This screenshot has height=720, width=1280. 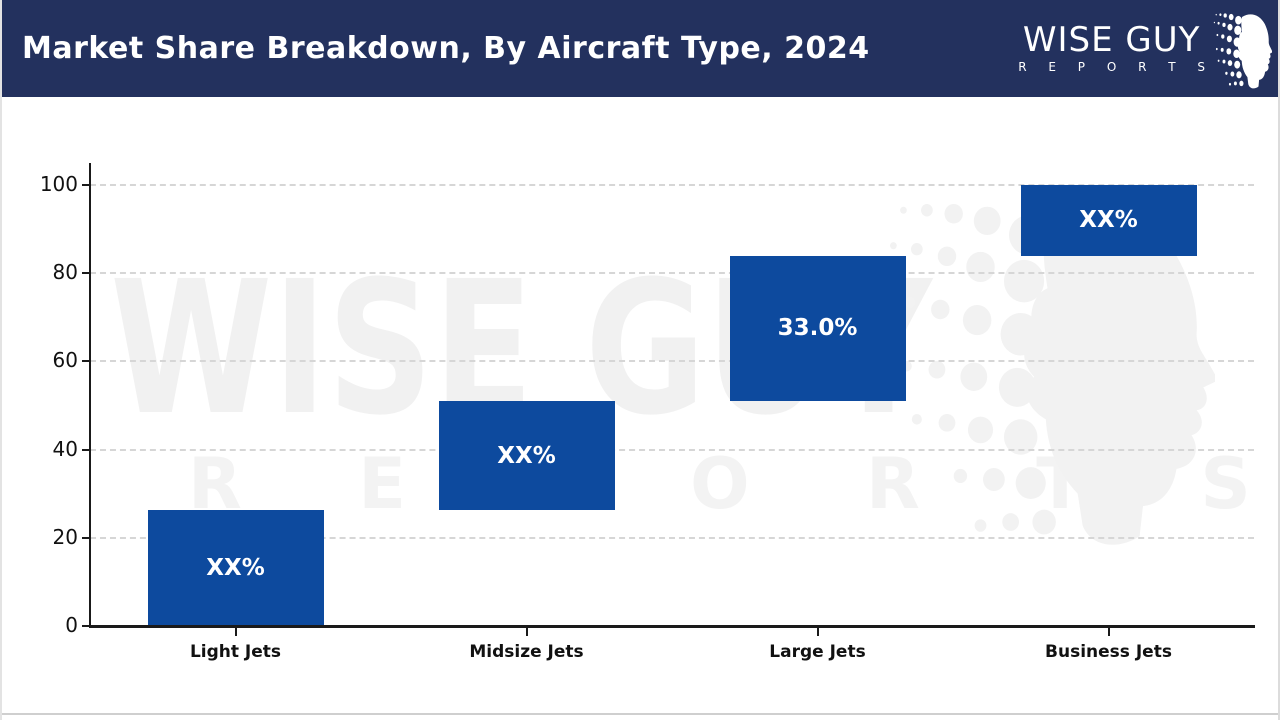 I want to click on y-tick-label-60: 60, so click(x=65, y=360).